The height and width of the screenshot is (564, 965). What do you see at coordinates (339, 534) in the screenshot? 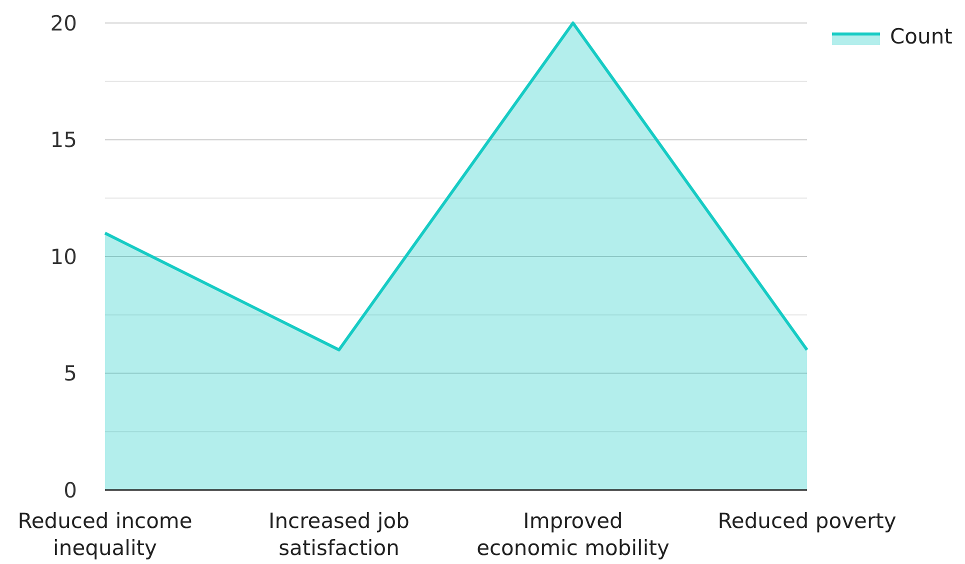
I see `x-tick-label: Increased job satisfaction` at bounding box center [339, 534].